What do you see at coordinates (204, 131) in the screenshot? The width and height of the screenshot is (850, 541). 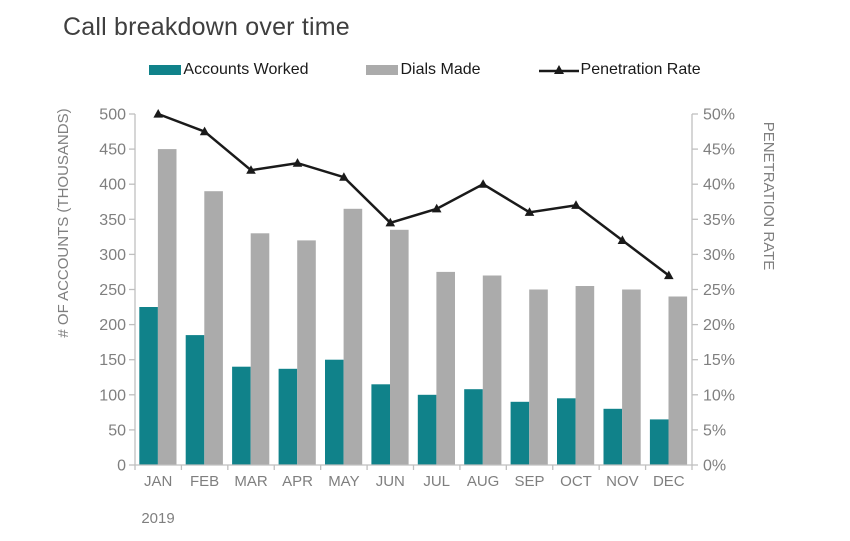 I see `line-marker-FEB` at bounding box center [204, 131].